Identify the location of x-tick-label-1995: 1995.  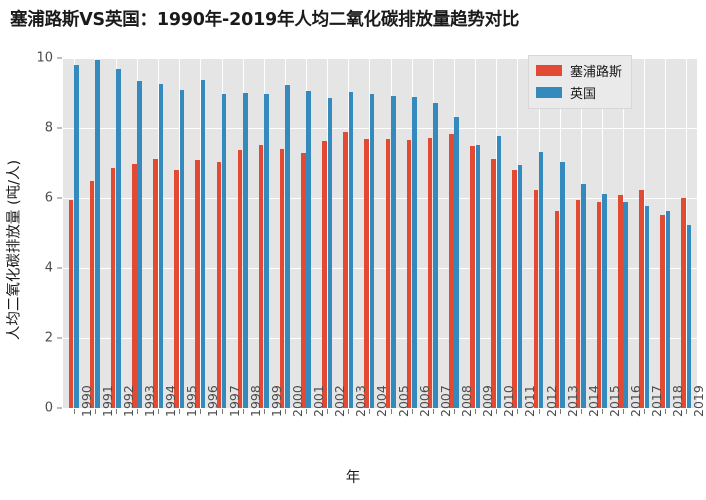
(192, 401).